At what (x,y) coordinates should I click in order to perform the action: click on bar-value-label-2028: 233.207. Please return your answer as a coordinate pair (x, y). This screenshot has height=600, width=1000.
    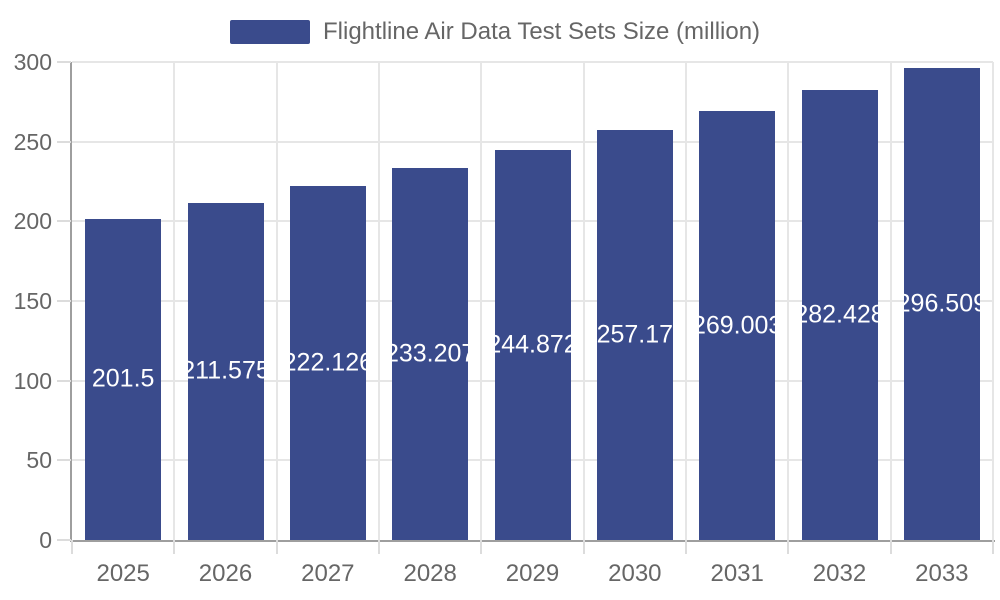
    Looking at the image, I should click on (430, 353).